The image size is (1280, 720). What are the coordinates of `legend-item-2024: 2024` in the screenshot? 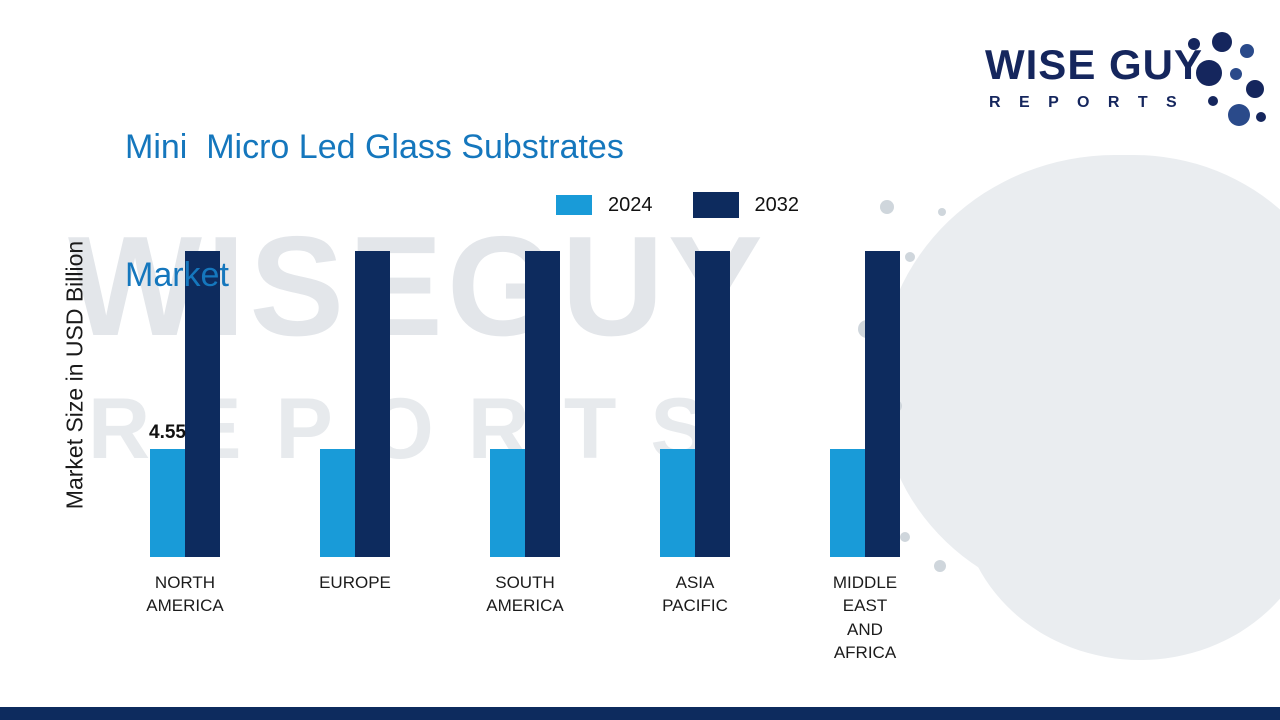 It's located at (604, 205).